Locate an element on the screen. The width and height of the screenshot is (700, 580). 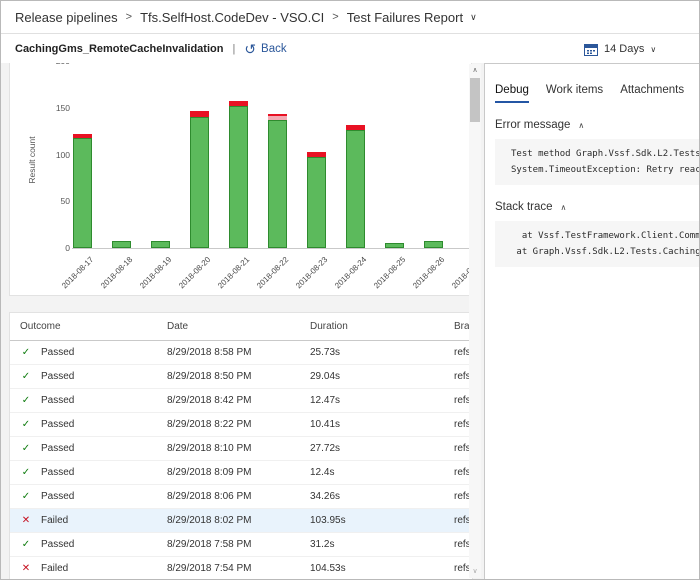
tab-work-items: Work items is located at coordinates (574, 90).